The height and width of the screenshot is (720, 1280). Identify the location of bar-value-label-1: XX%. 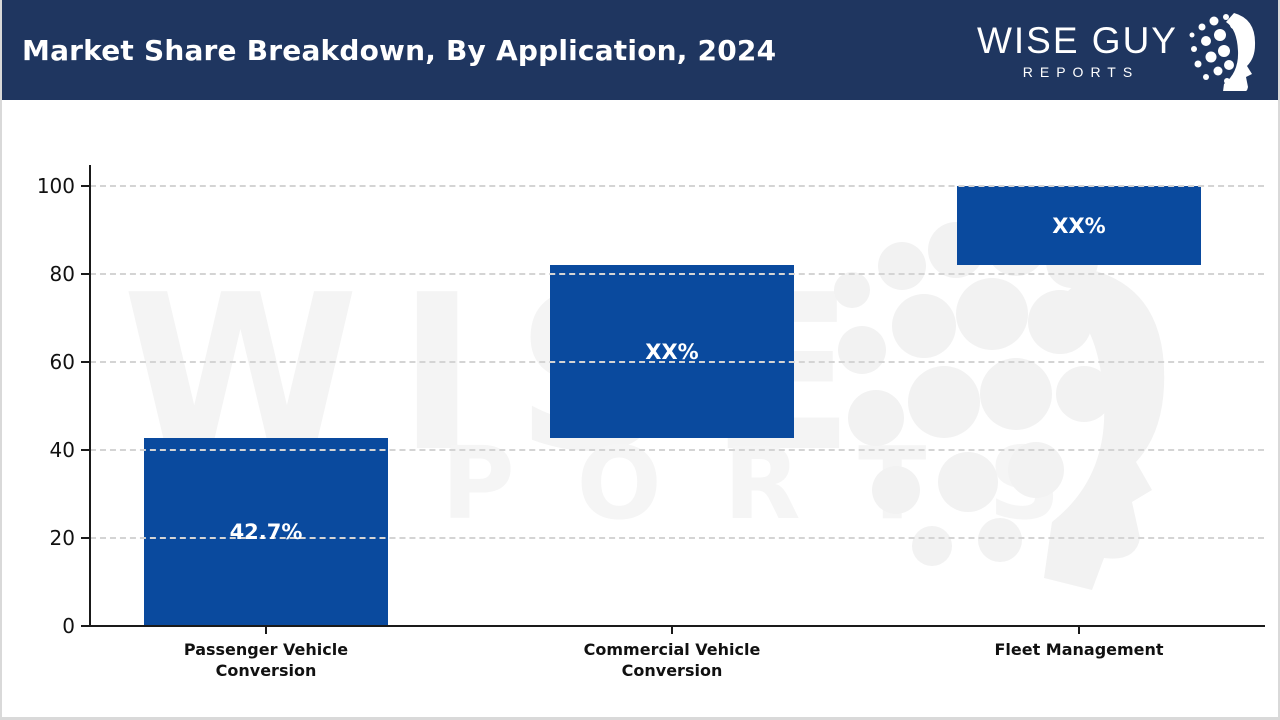
(672, 351).